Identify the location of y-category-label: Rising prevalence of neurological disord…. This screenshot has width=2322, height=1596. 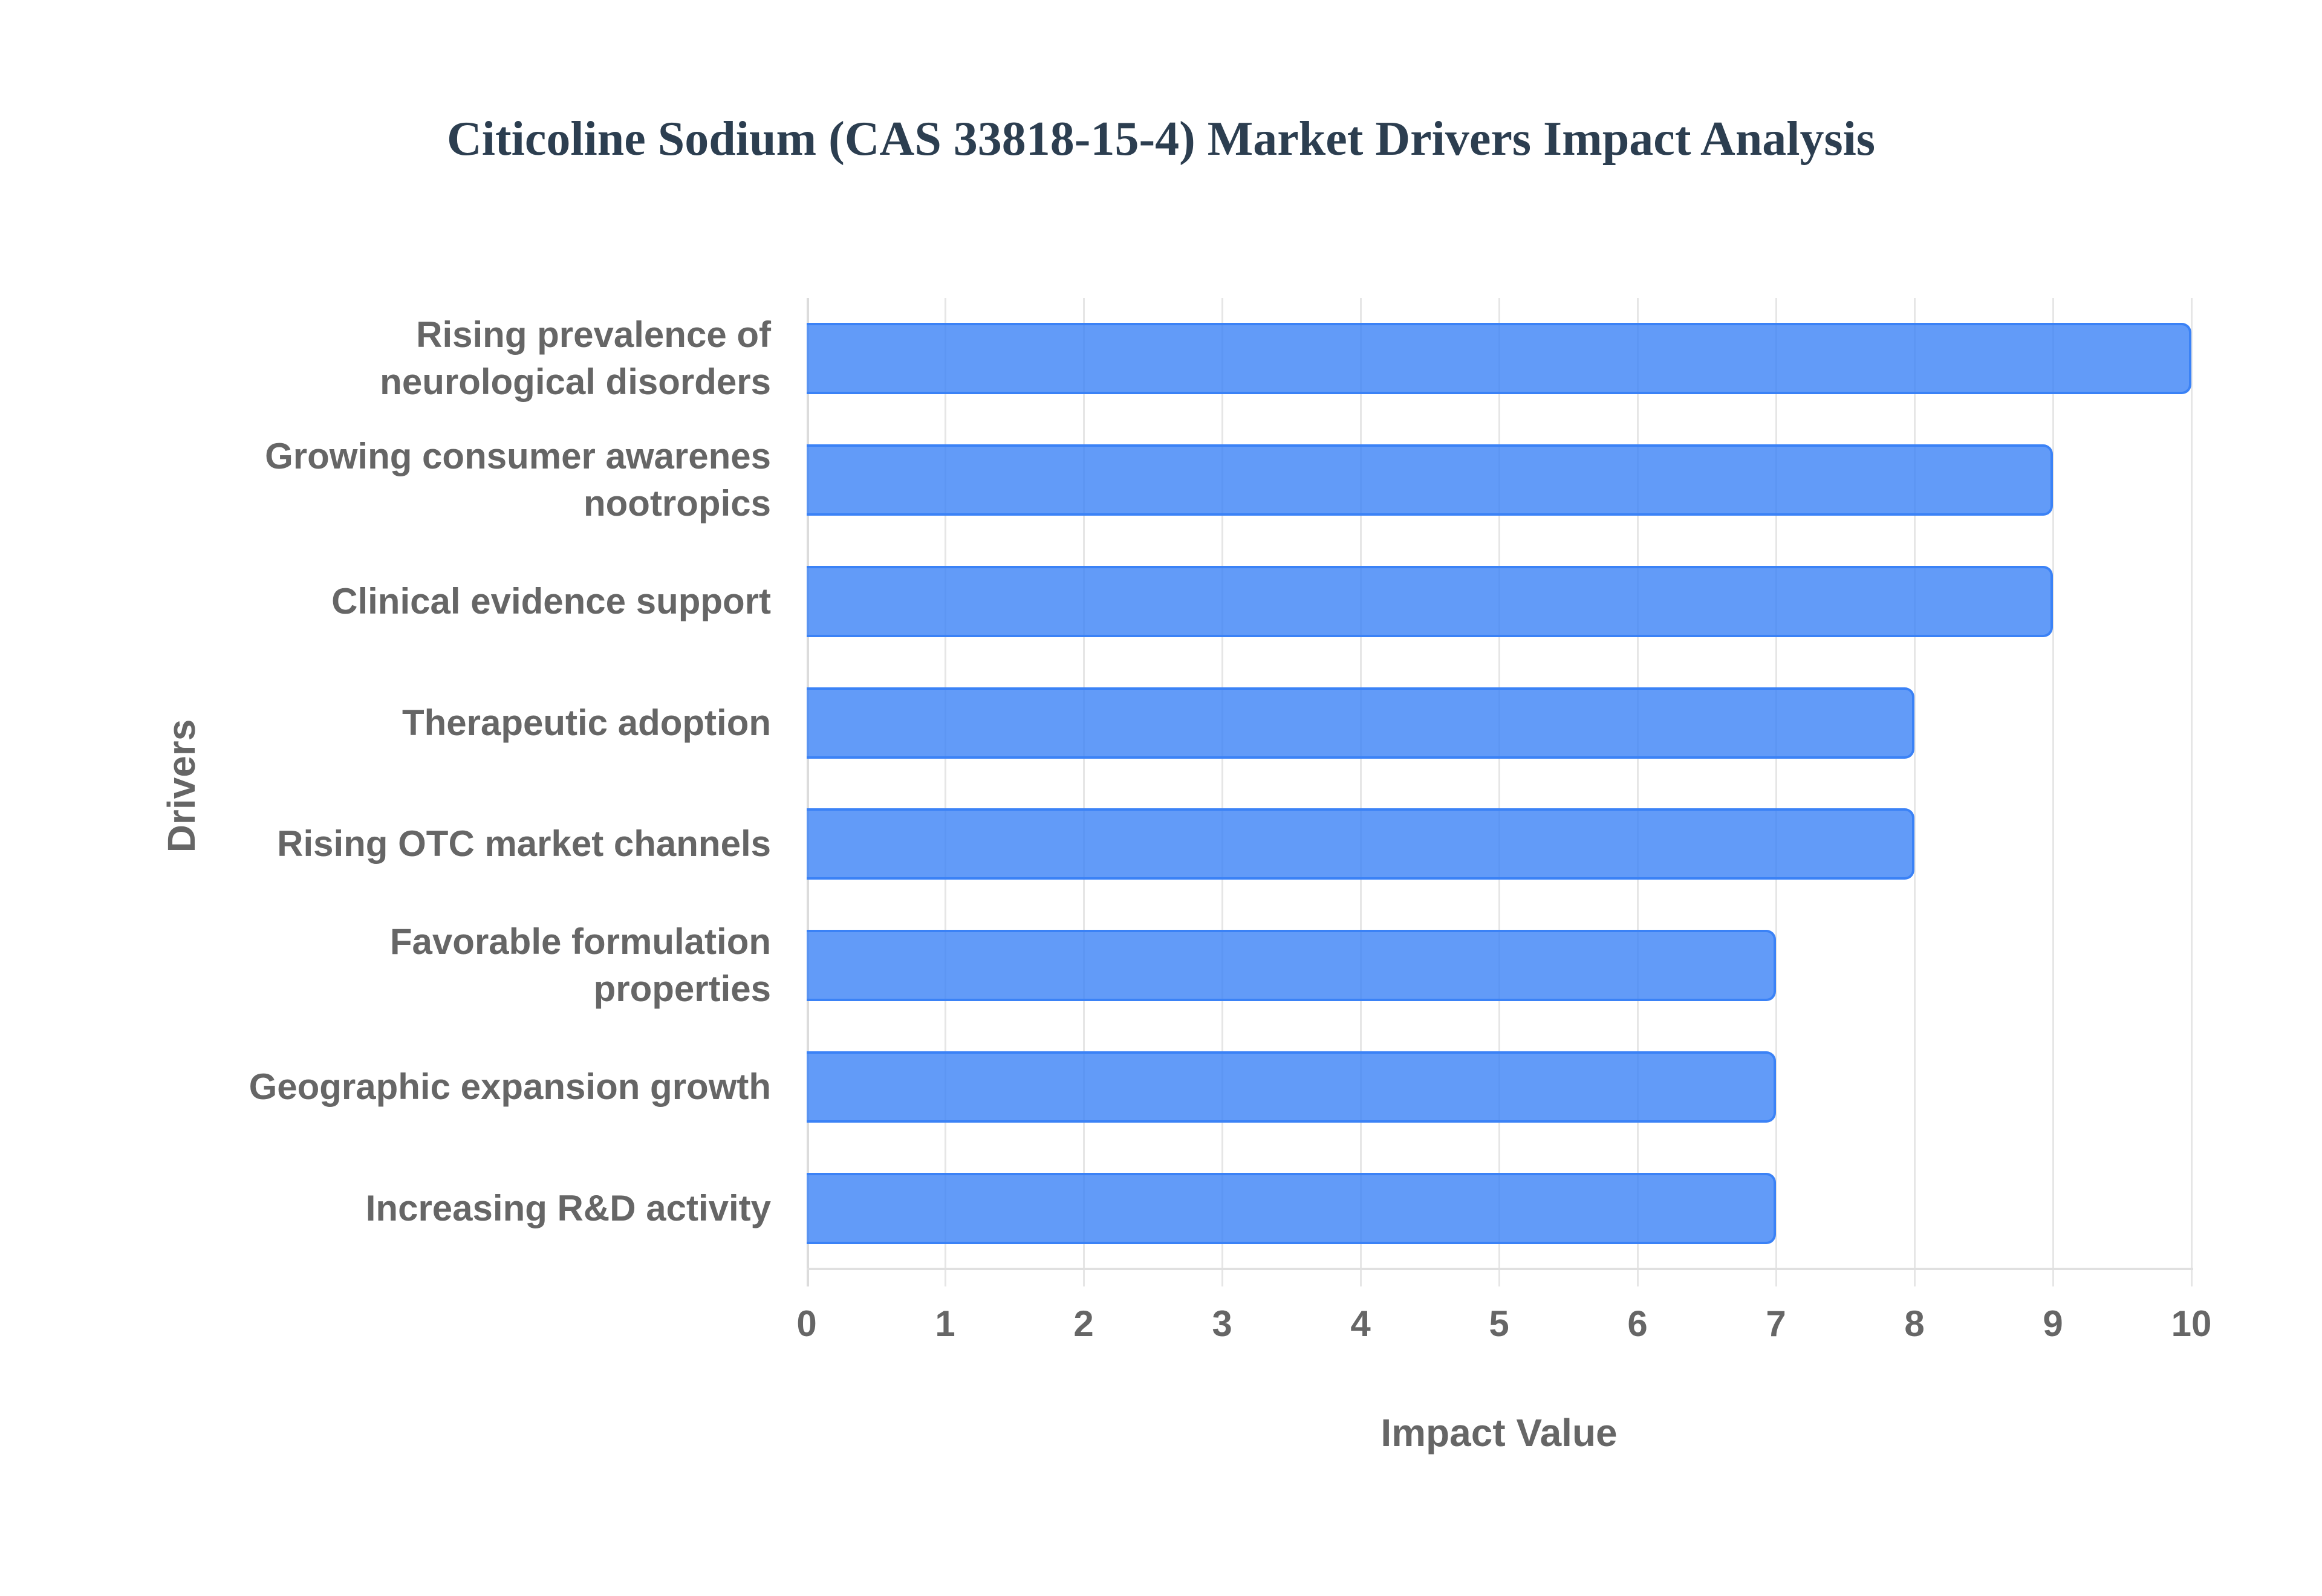
(575, 358).